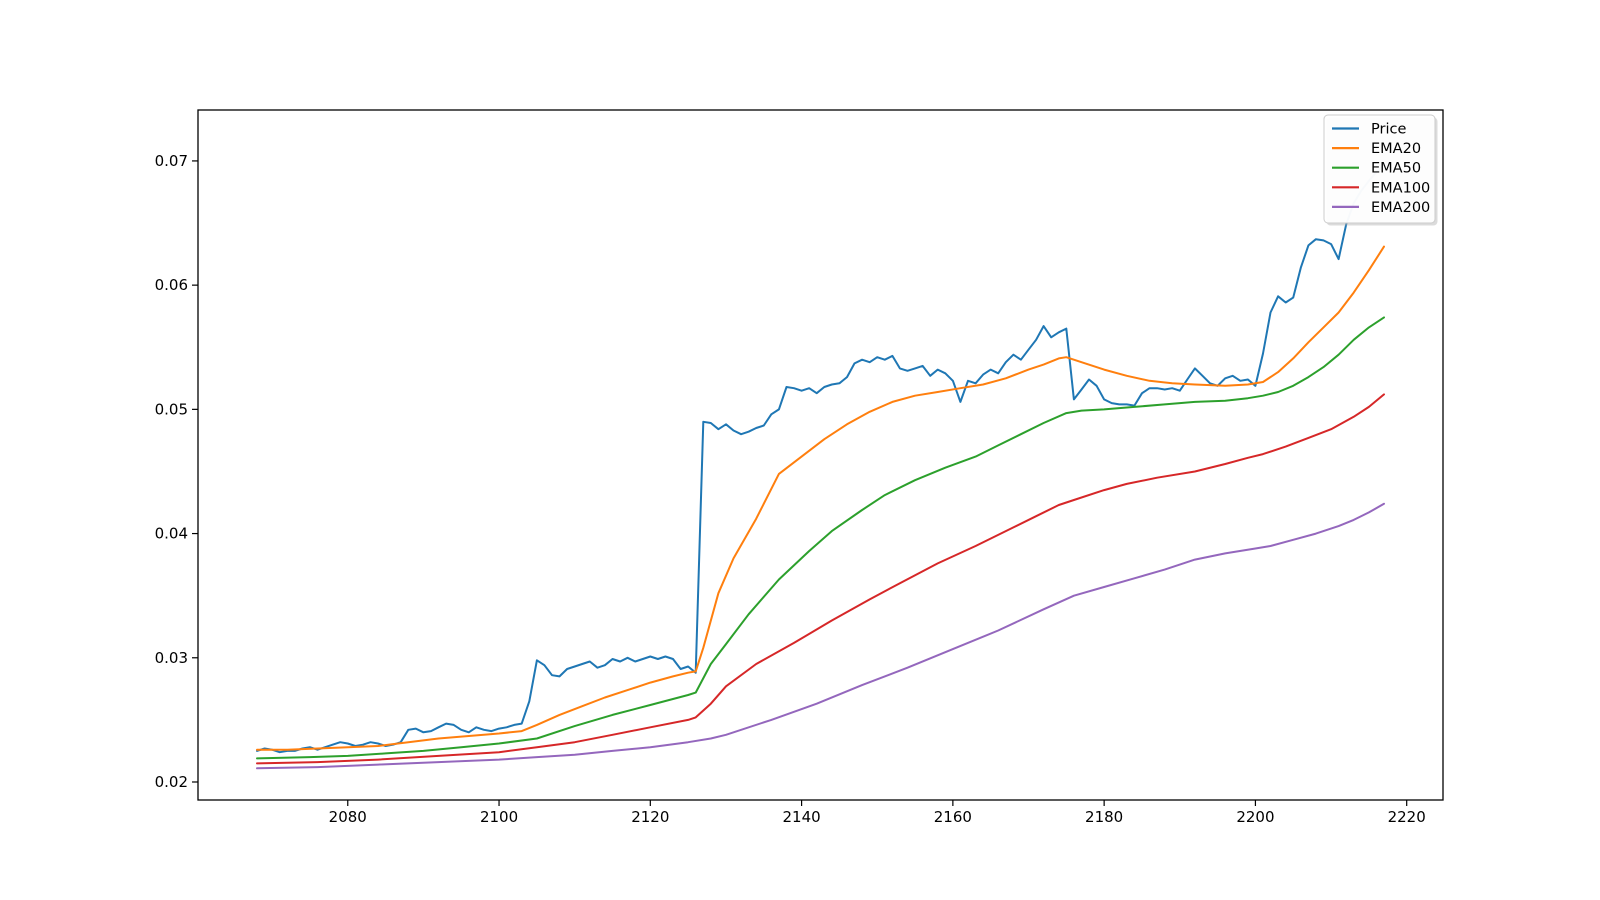 This screenshot has width=1600, height=900. I want to click on x-tick-label: 2160, so click(953, 817).